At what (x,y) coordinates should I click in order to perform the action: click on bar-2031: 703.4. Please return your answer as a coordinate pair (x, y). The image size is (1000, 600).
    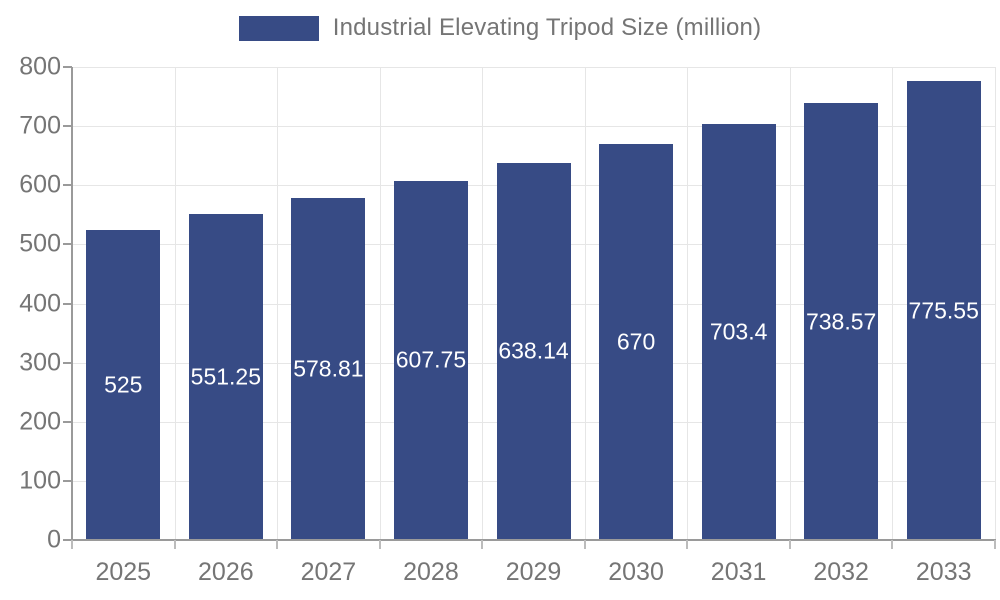
    Looking at the image, I should click on (738, 332).